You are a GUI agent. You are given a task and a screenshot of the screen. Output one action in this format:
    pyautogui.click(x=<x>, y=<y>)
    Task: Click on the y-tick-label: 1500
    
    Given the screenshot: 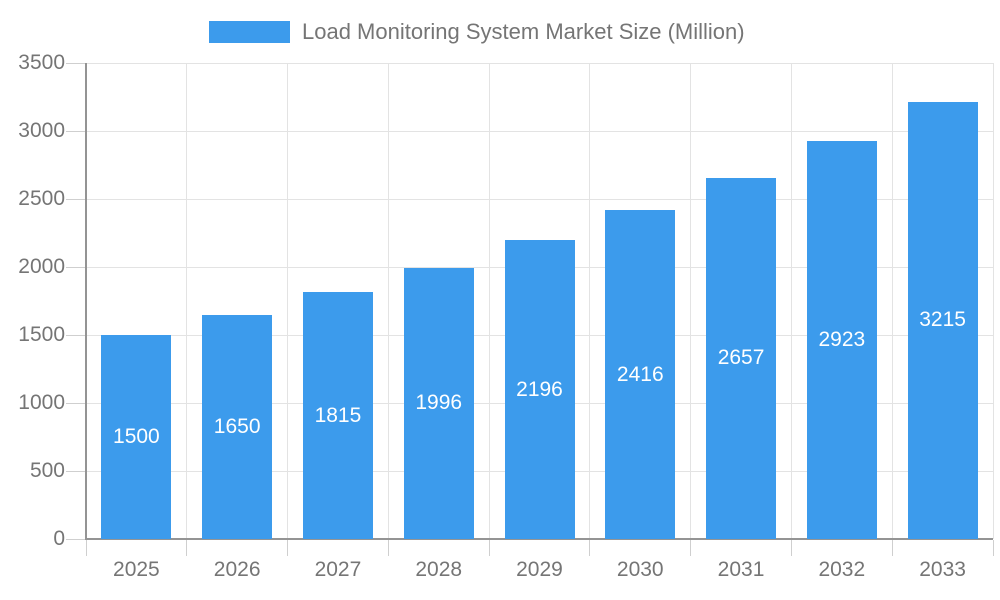 What is the action you would take?
    pyautogui.click(x=41, y=334)
    